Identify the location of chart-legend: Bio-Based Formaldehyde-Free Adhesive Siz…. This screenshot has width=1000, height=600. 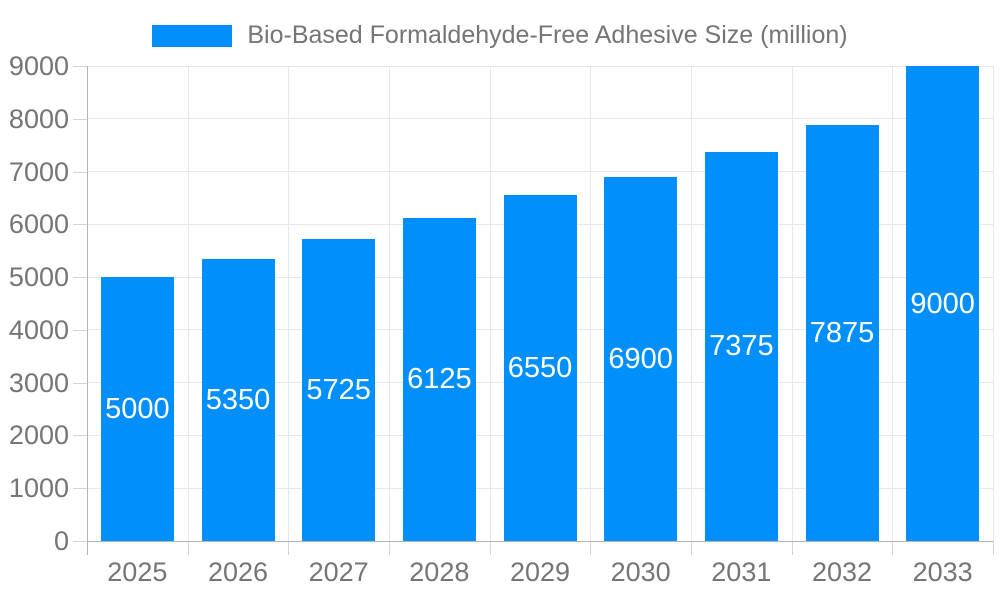
(500, 35).